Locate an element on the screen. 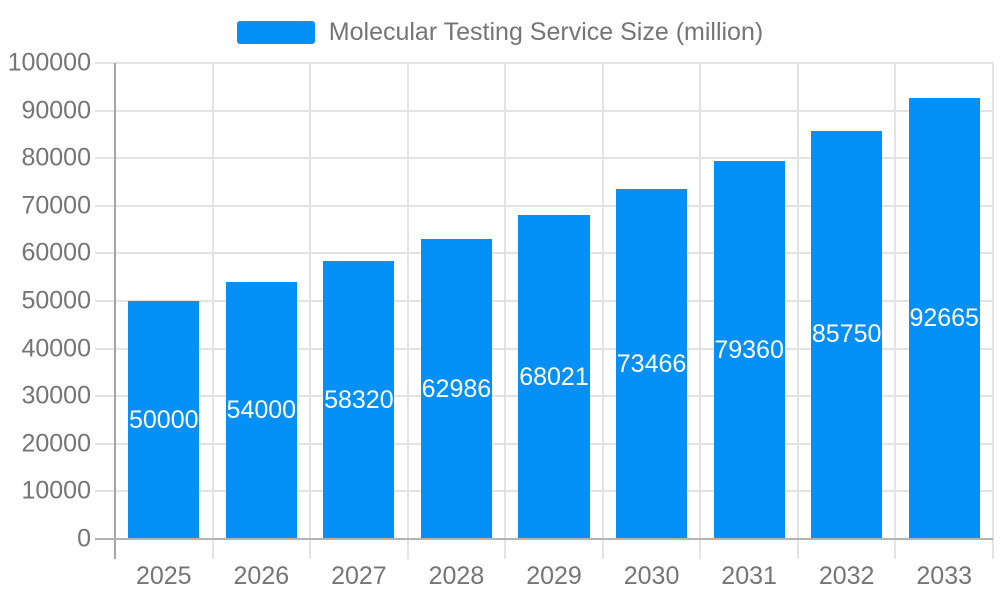 The width and height of the screenshot is (1000, 600). legend-swatch-icon is located at coordinates (275, 32).